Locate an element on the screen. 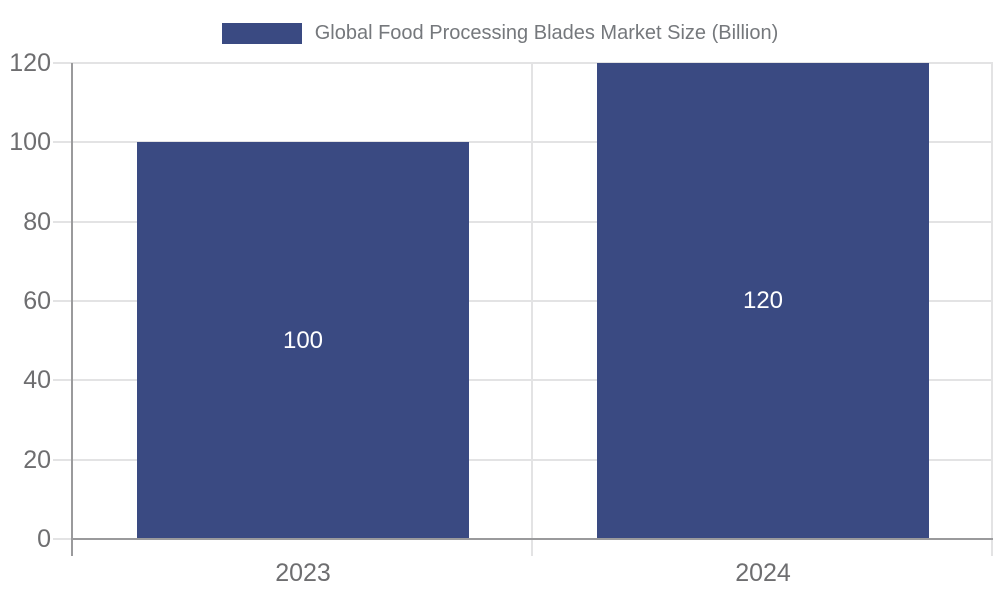 This screenshot has width=1000, height=600. y-axis-tick-label: 20 is located at coordinates (37, 459).